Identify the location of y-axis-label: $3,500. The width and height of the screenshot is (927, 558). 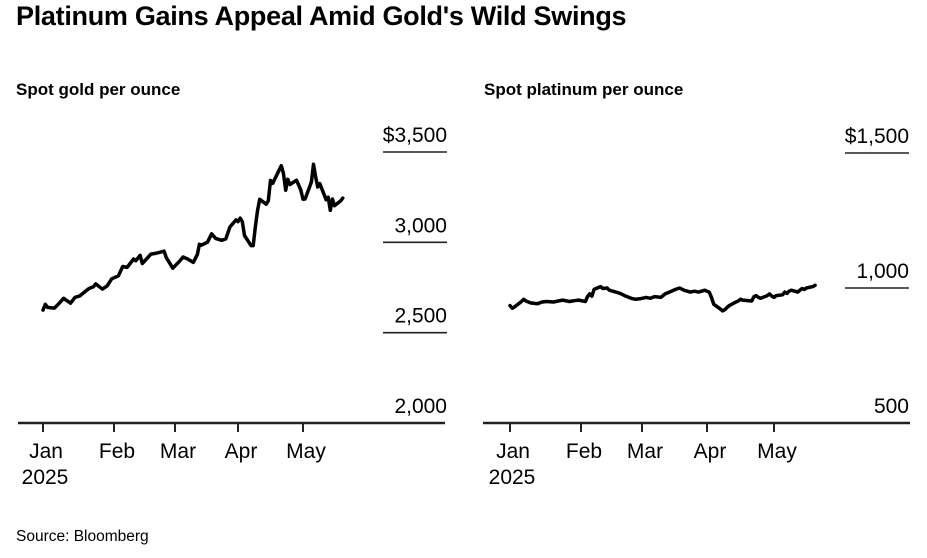
(415, 135).